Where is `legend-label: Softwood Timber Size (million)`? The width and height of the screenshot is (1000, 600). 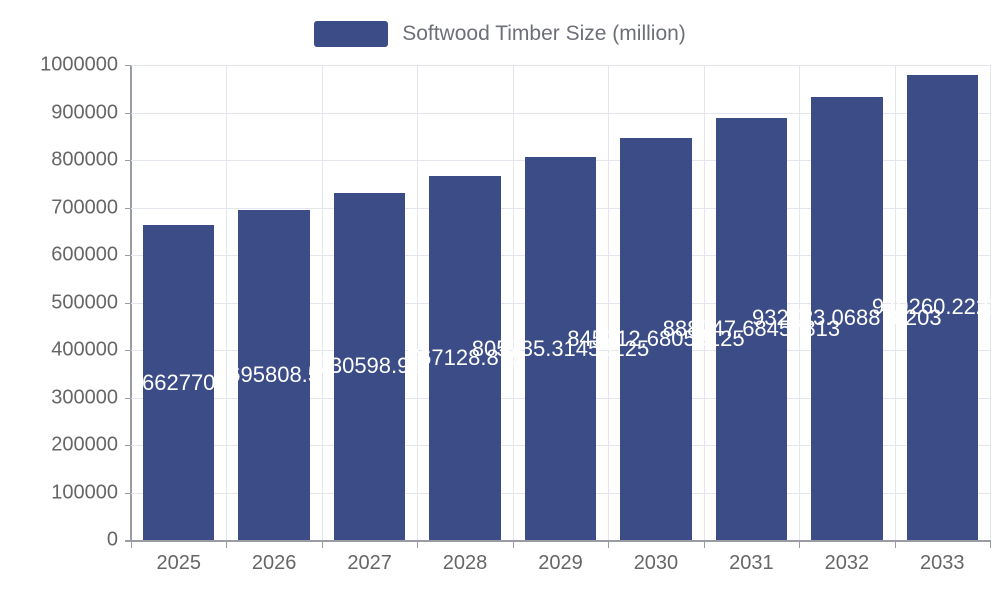 legend-label: Softwood Timber Size (million) is located at coordinates (544, 33).